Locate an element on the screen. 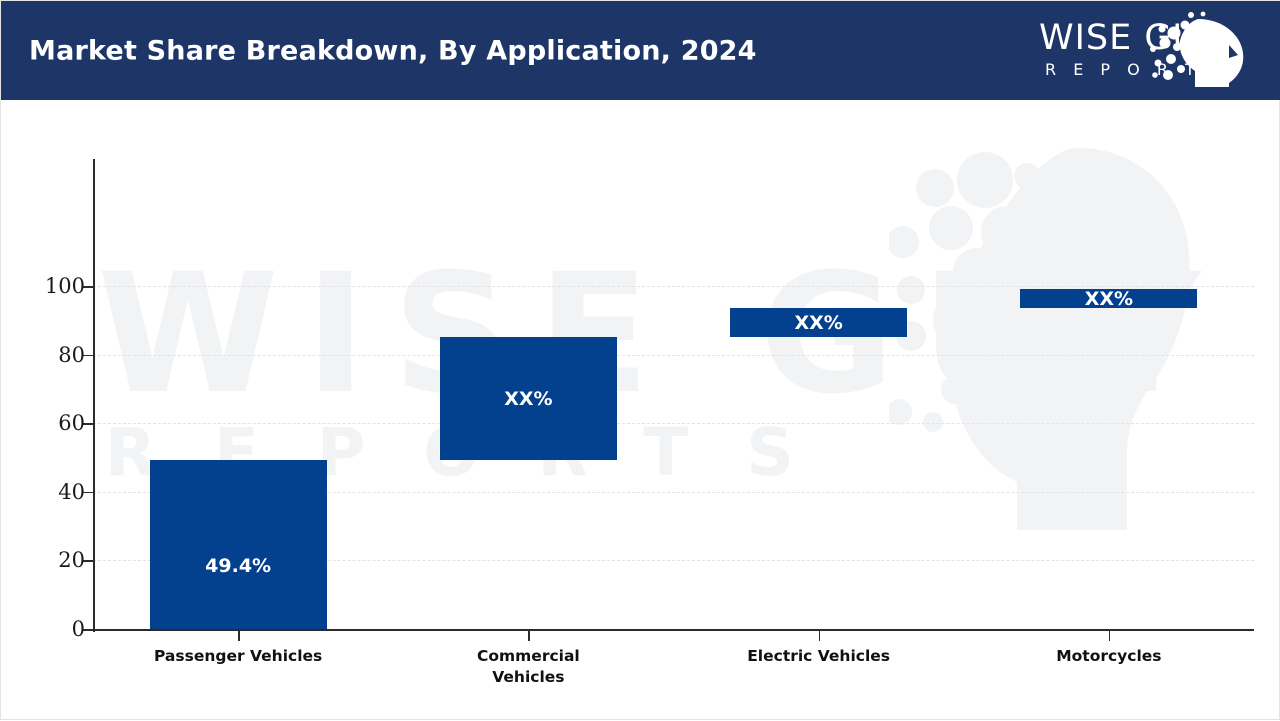 Image resolution: width=1280 pixels, height=721 pixels. watermark-head-icon is located at coordinates (1039, 339).